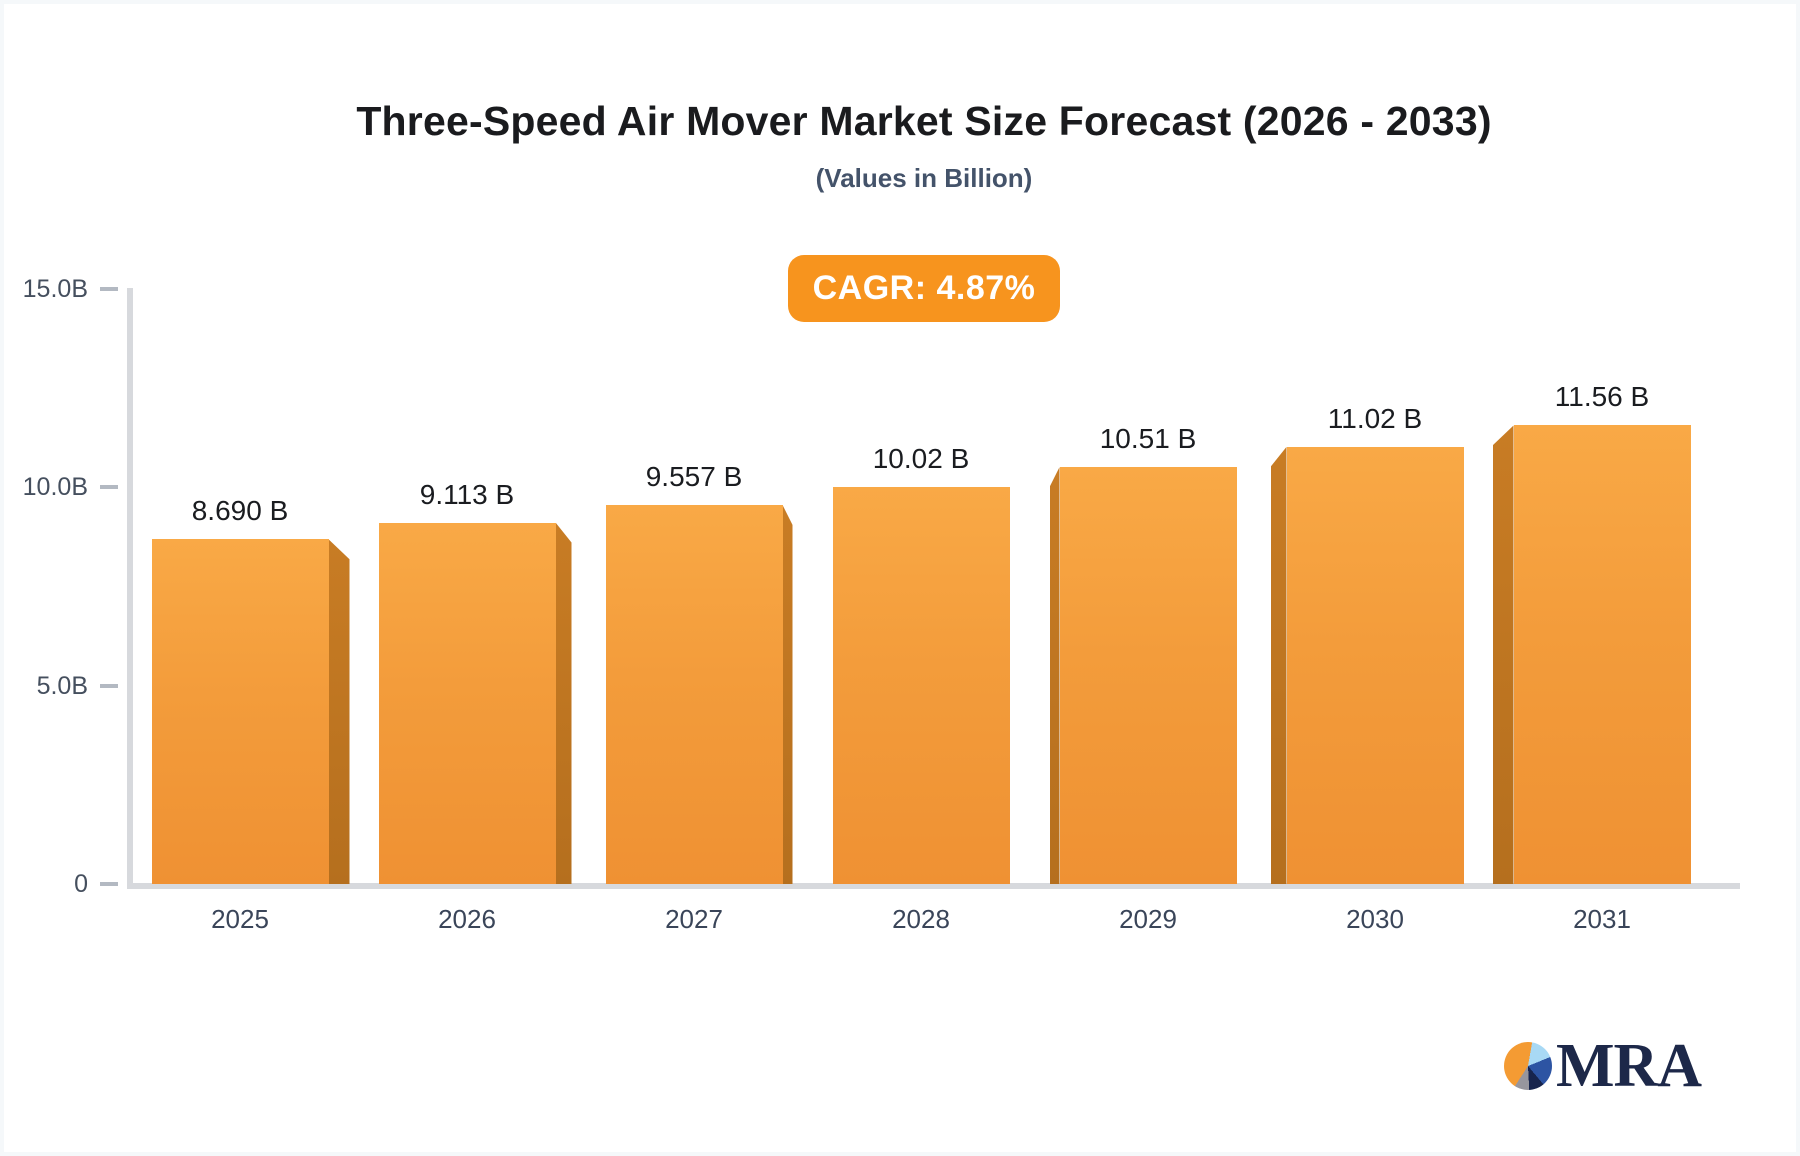 This screenshot has height=1156, width=1800. Describe the element at coordinates (1148, 675) in the screenshot. I see `bar-2029` at that location.